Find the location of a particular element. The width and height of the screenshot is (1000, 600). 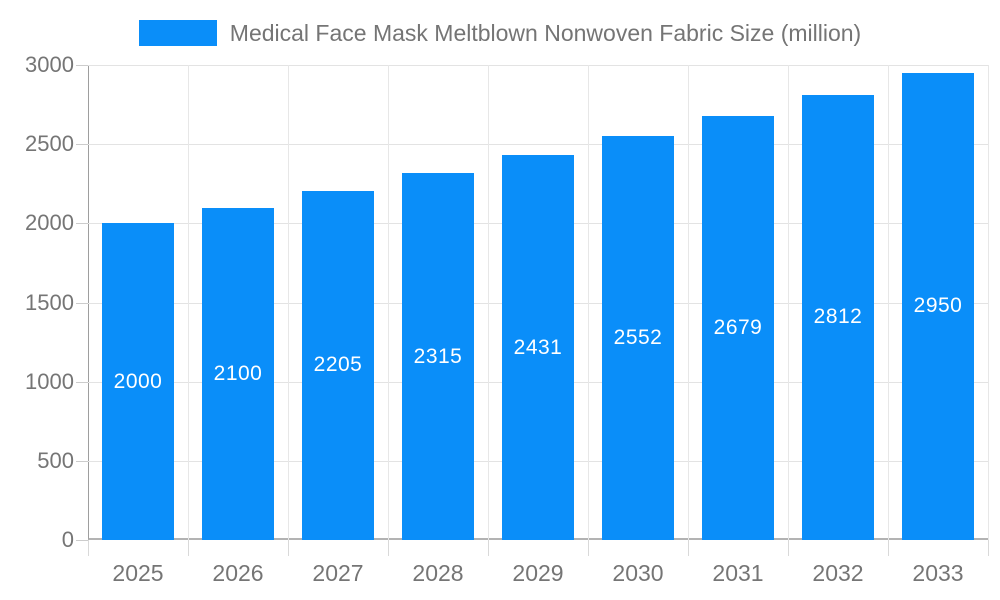

bar: 2205 is located at coordinates (338, 365).